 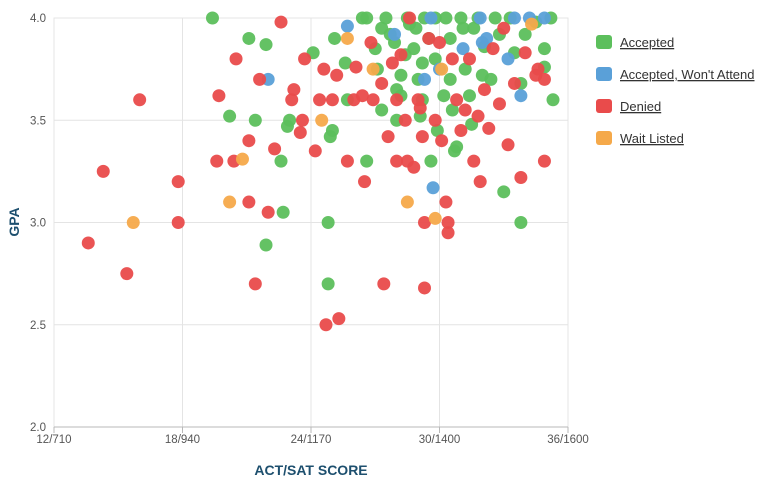 What do you see at coordinates (687, 74) in the screenshot?
I see `legend-item-accepted-won-t-attend: Accepted, Won't Attend` at bounding box center [687, 74].